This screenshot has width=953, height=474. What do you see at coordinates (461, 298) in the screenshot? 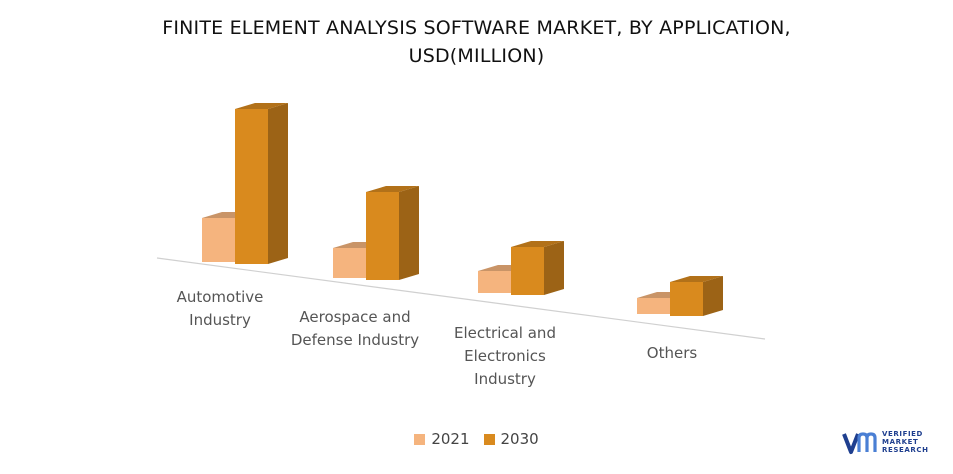
I see `floor-line` at bounding box center [461, 298].